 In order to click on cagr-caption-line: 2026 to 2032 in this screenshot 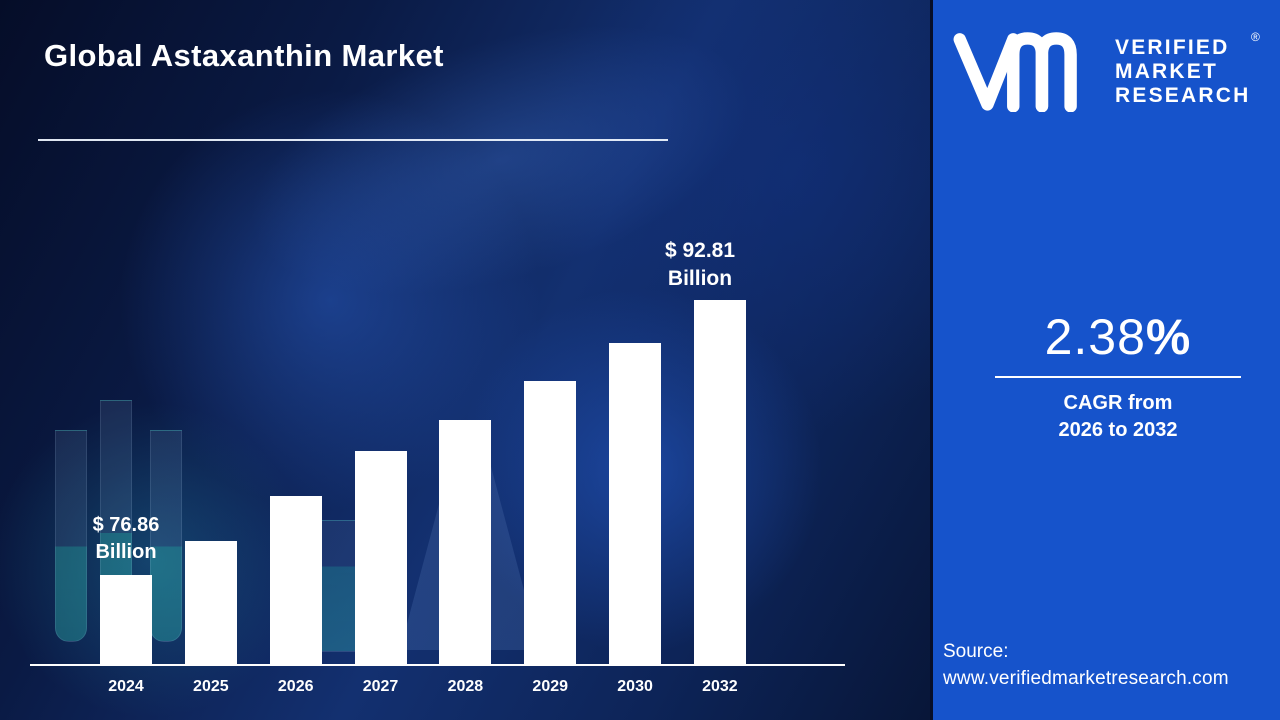, I will do `click(1118, 430)`.